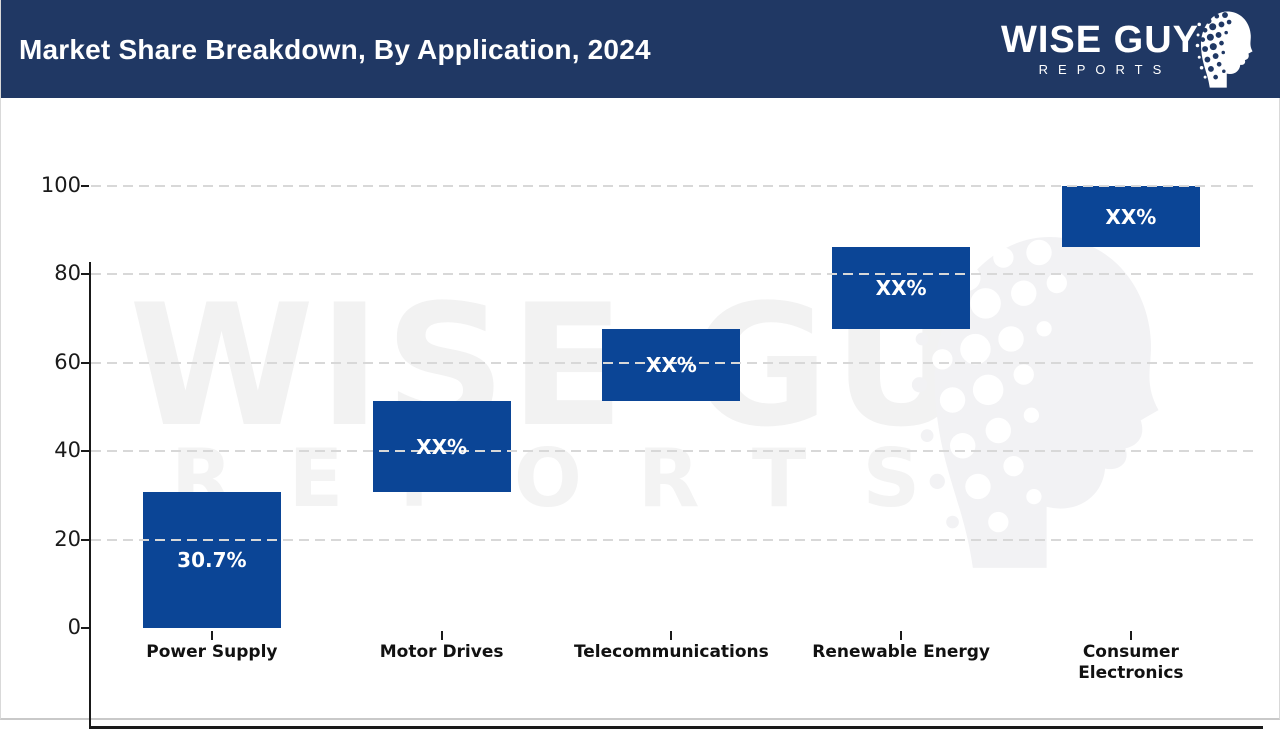 Image resolution: width=1280 pixels, height=729 pixels. What do you see at coordinates (67, 450) in the screenshot?
I see `y-tick-label-40: 40` at bounding box center [67, 450].